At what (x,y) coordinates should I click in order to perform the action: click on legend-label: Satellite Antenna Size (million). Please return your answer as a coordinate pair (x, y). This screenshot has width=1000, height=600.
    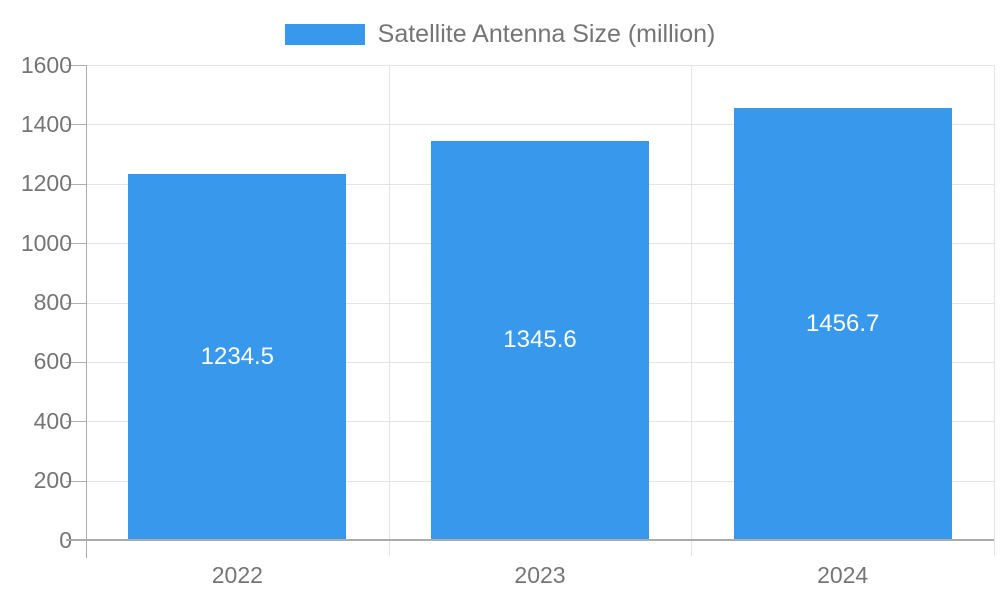
    Looking at the image, I should click on (546, 33).